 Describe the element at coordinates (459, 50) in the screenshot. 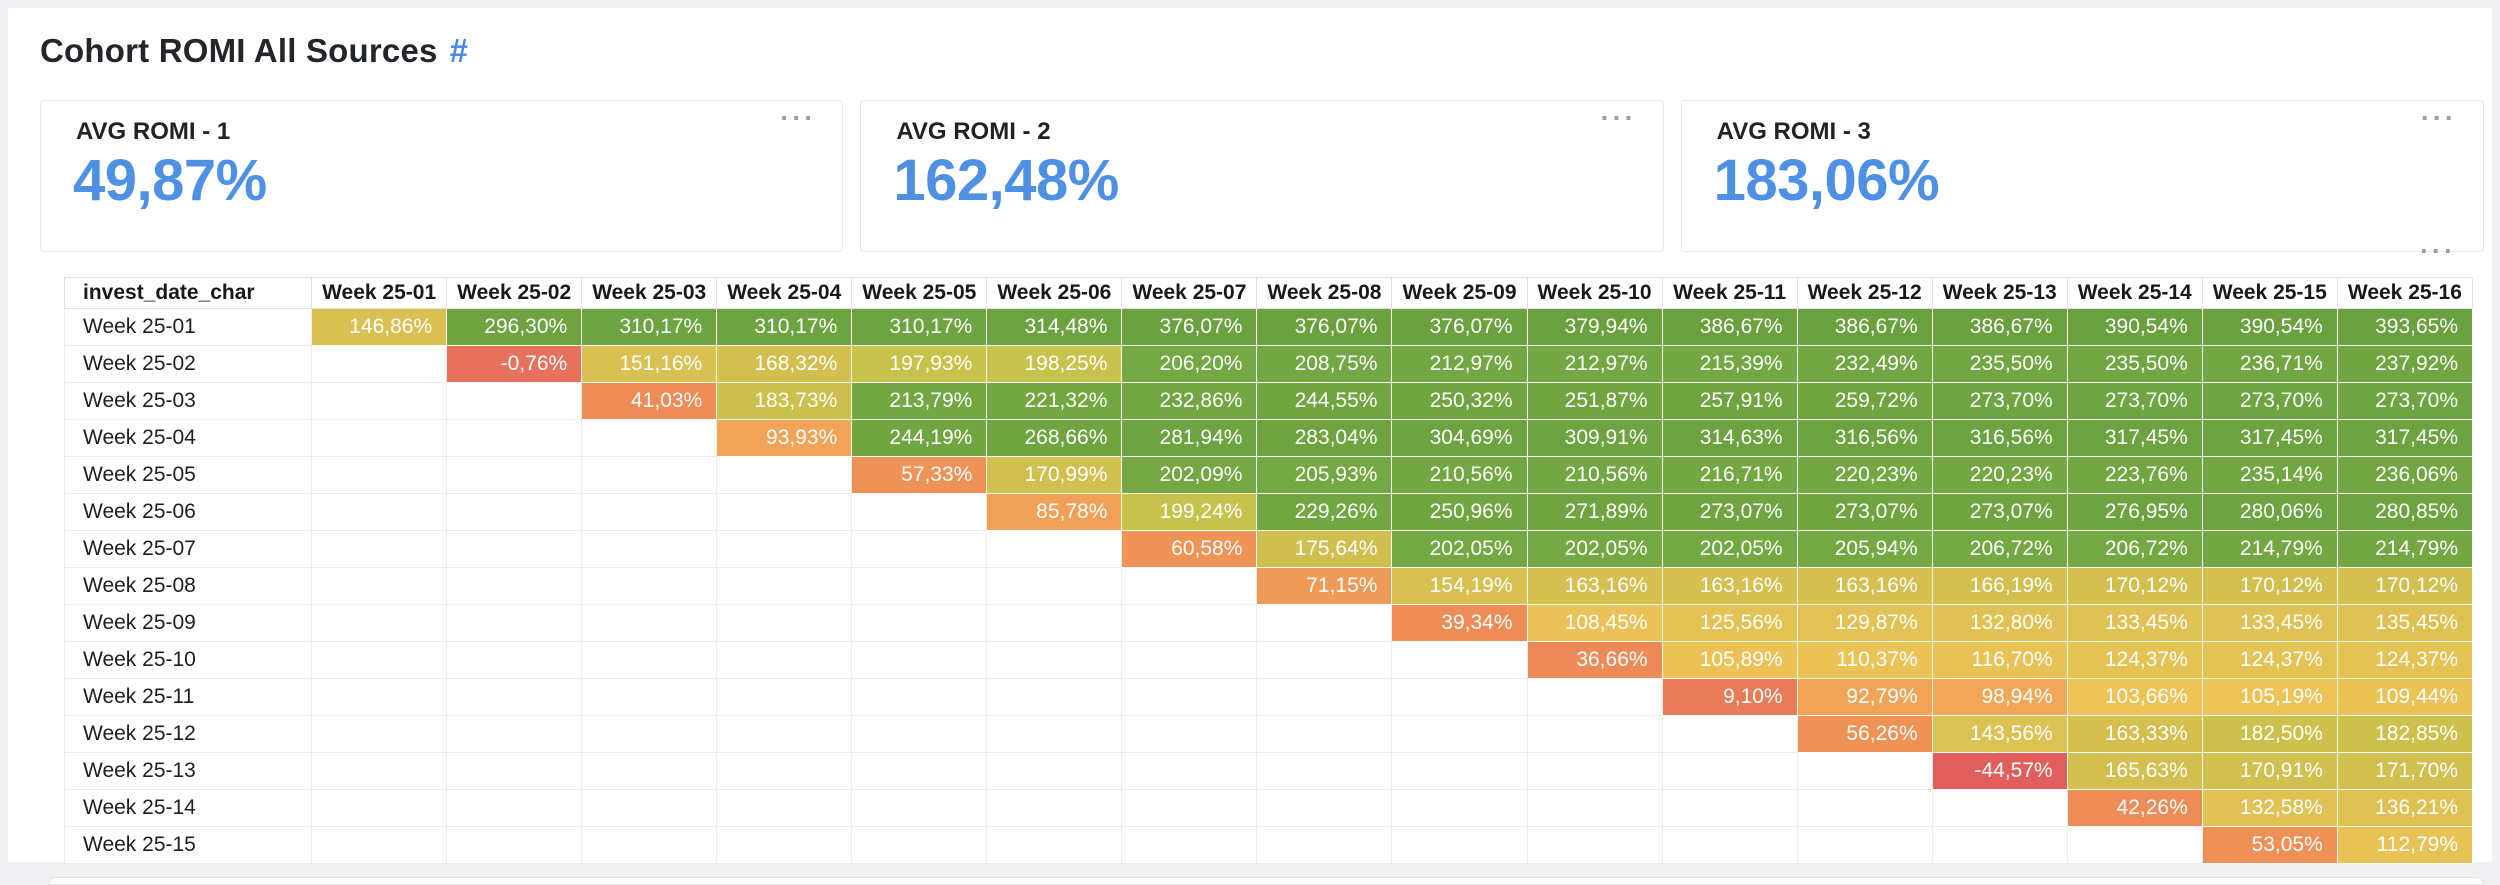

I see `title-hash-link: #` at that location.